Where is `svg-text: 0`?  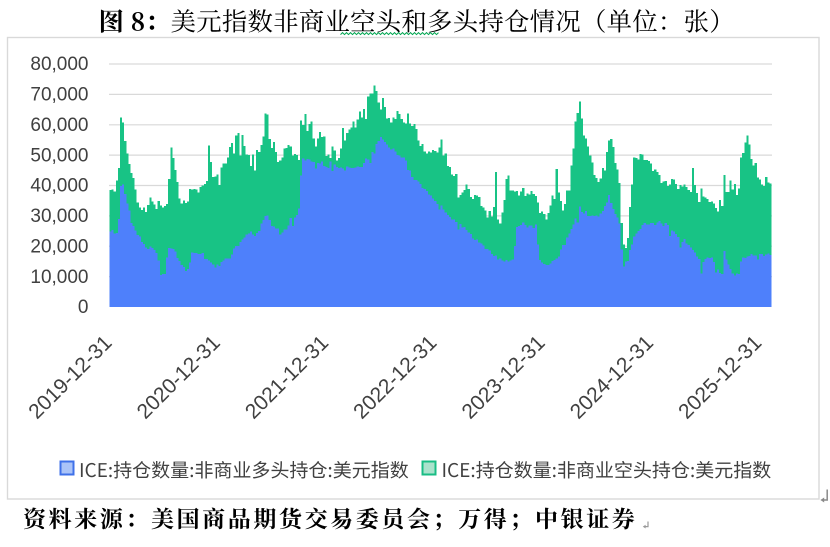
svg-text: 0 is located at coordinates (83, 307).